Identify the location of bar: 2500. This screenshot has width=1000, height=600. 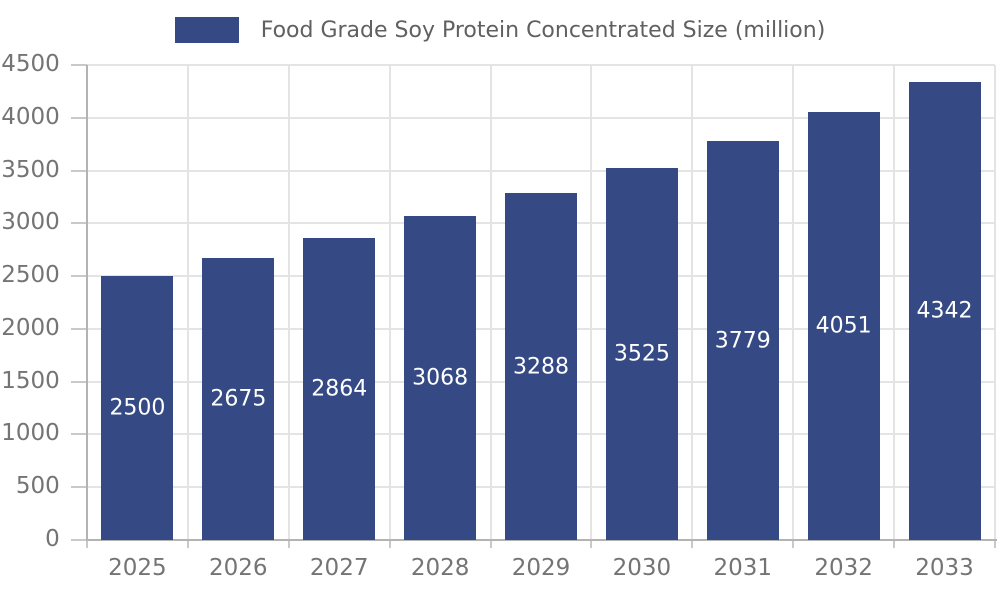
(137, 408).